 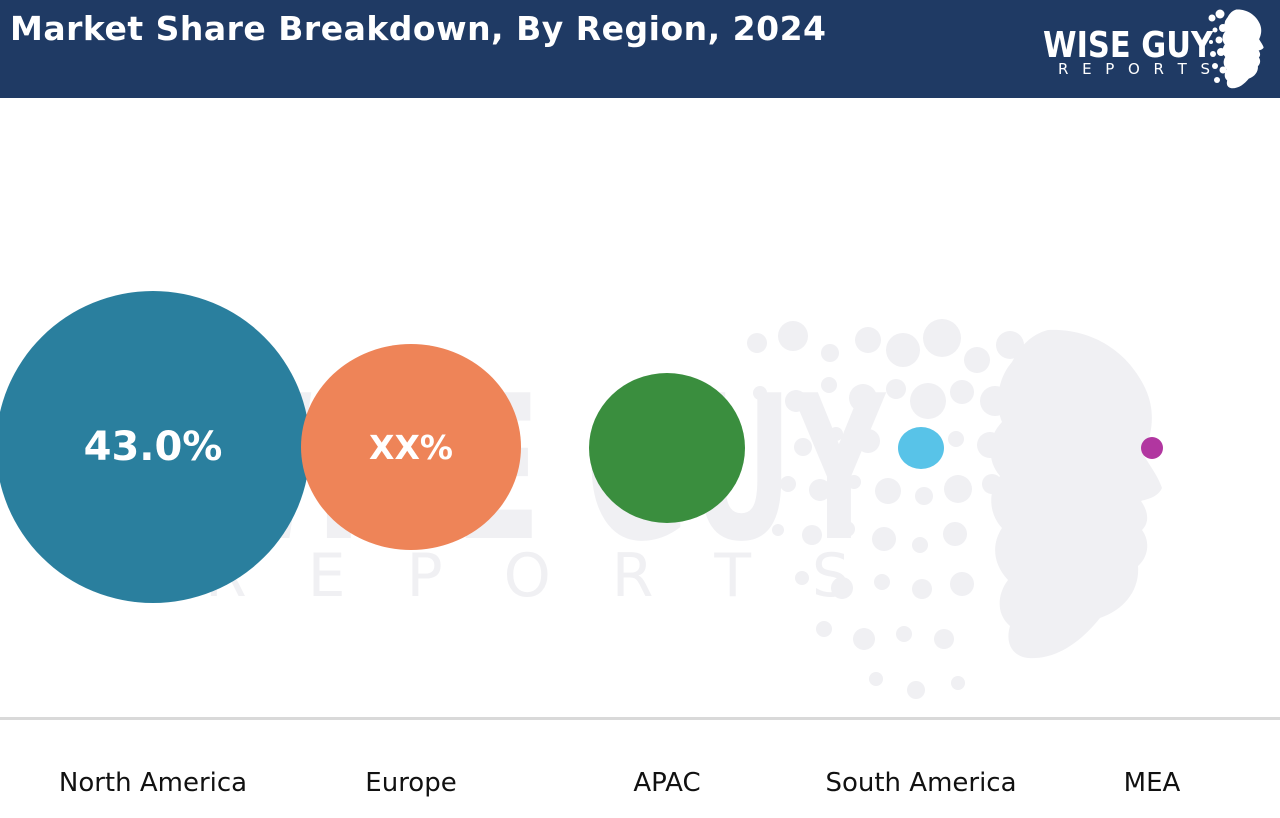 What do you see at coordinates (921, 783) in the screenshot?
I see `category-label-south-america: South America` at bounding box center [921, 783].